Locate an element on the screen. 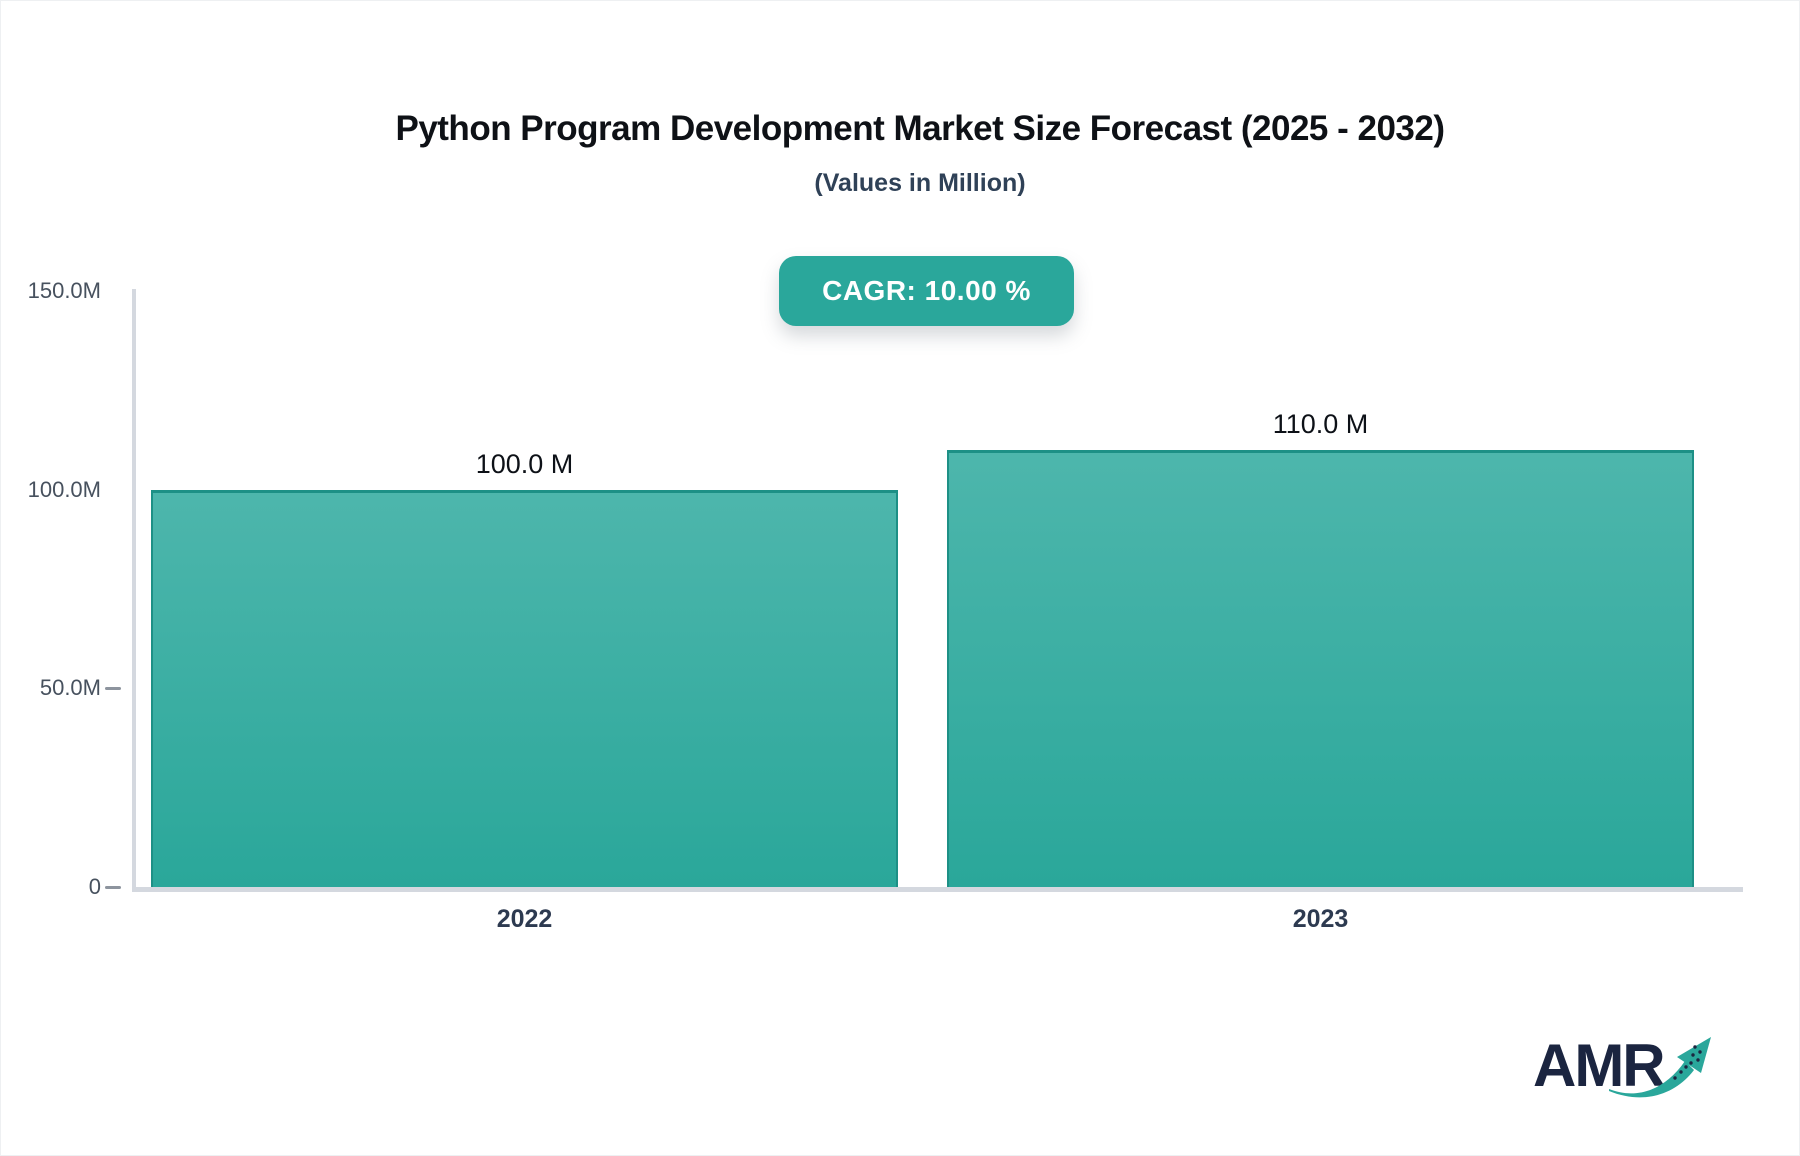 The width and height of the screenshot is (1800, 1156). y-axis-line is located at coordinates (134, 589).